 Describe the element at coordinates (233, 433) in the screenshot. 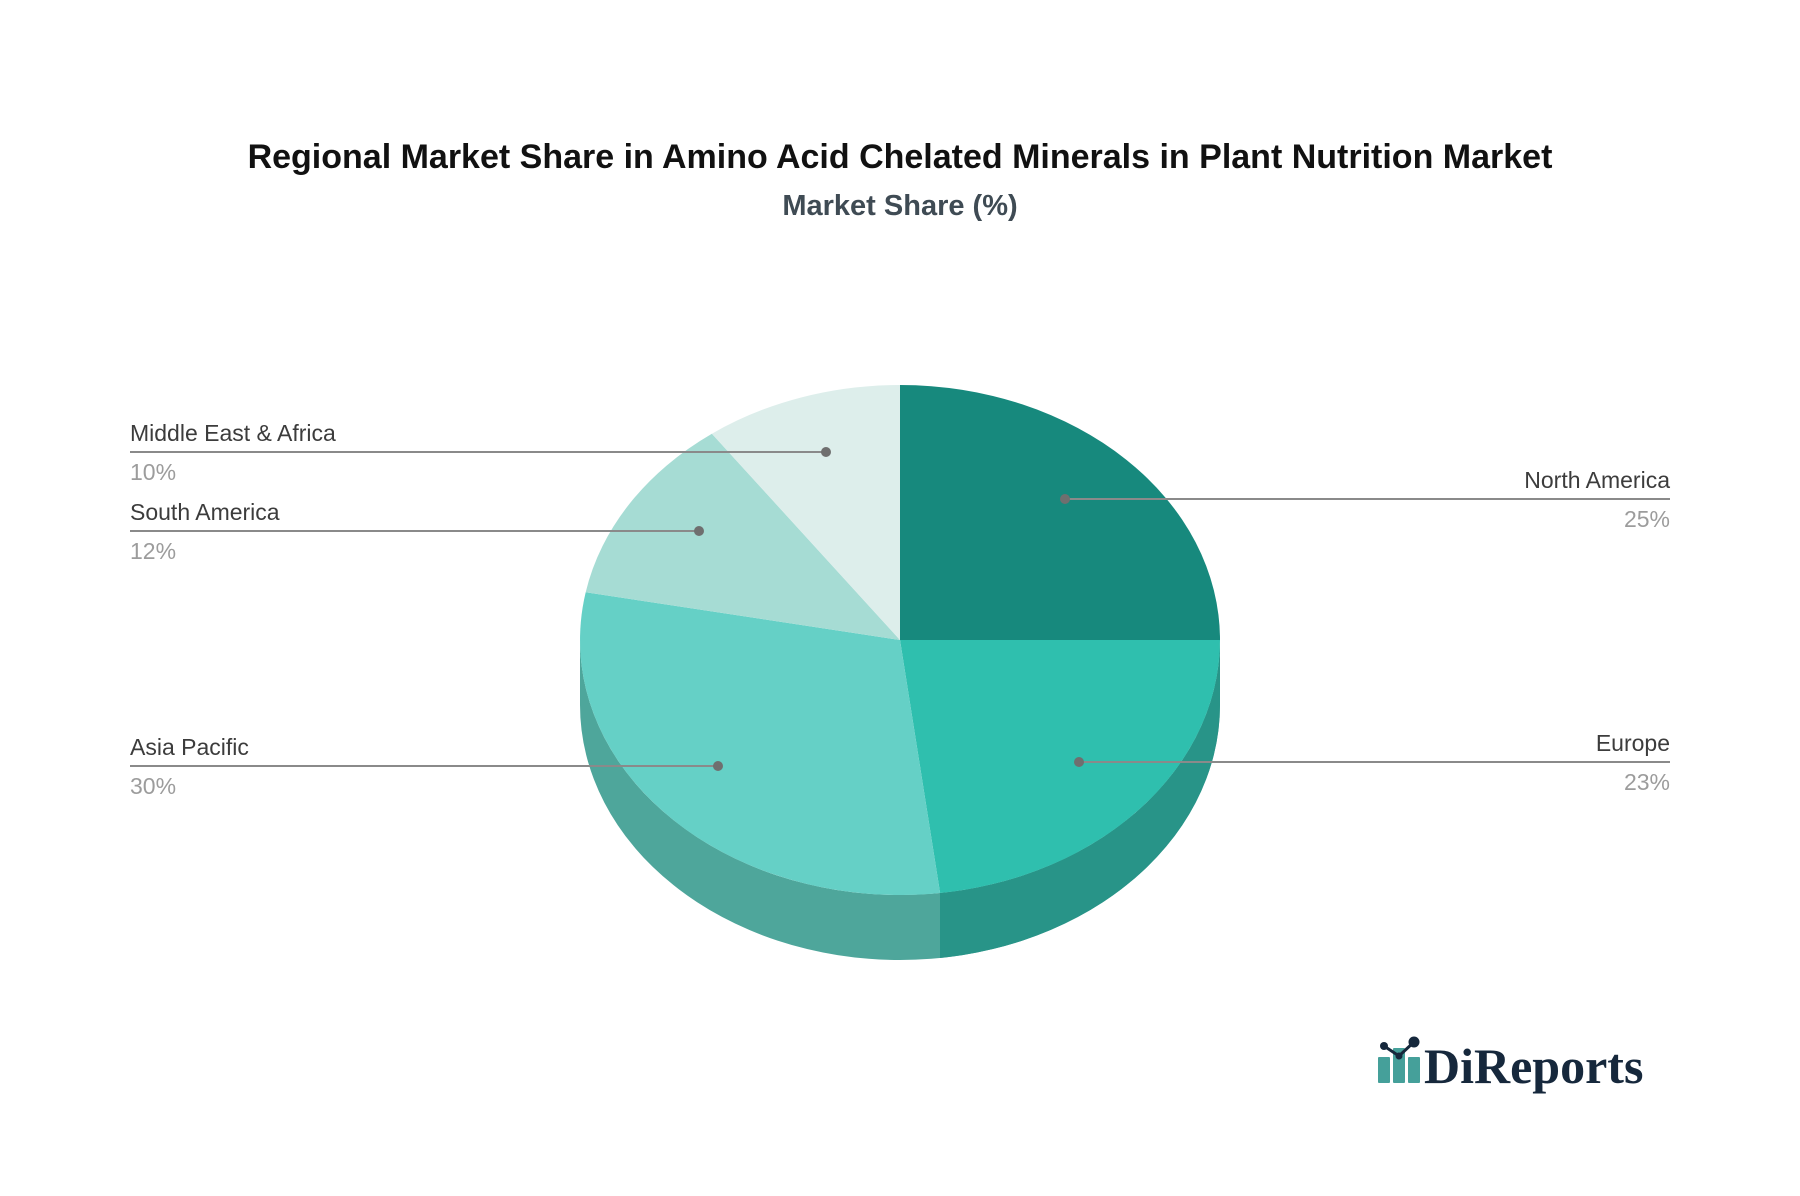

I see `label-middle-east-africa: Middle East & Africa` at that location.